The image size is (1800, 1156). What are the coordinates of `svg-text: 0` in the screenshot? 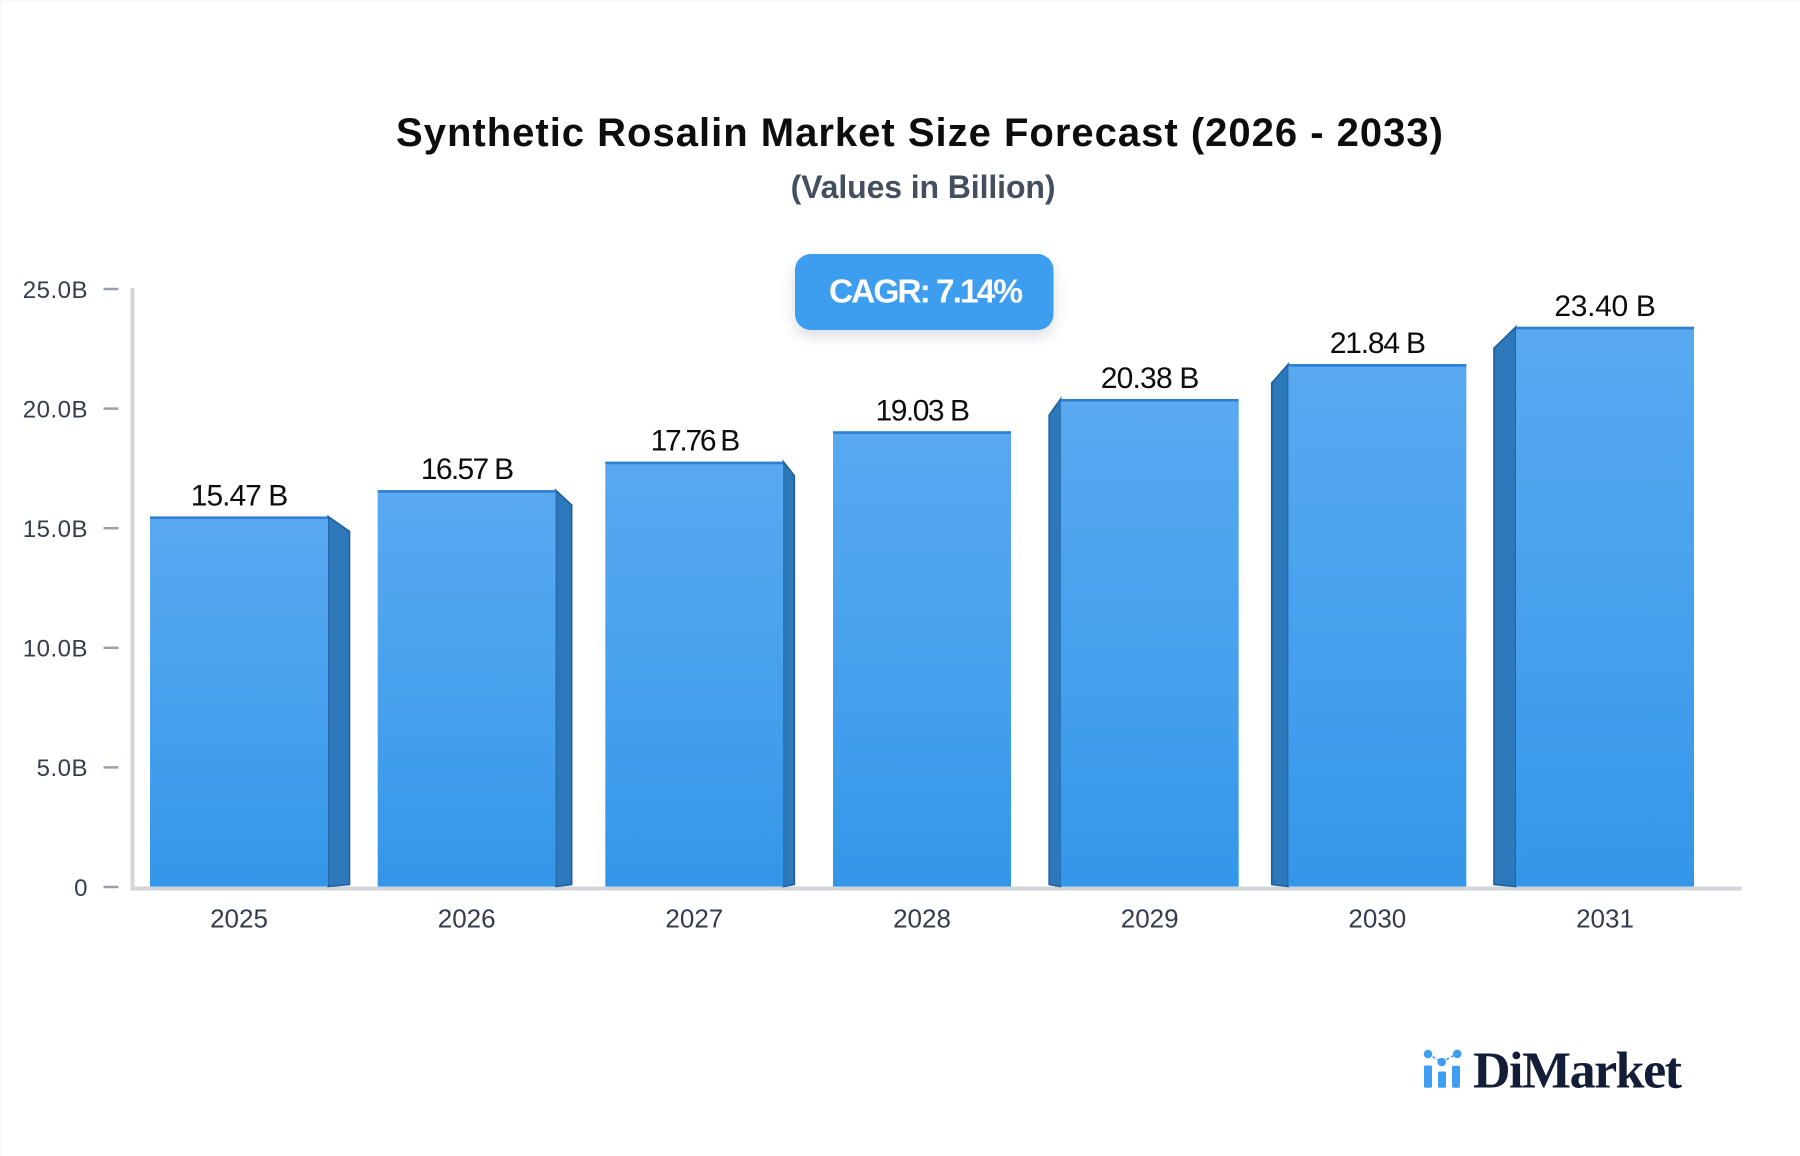 It's located at (81, 888).